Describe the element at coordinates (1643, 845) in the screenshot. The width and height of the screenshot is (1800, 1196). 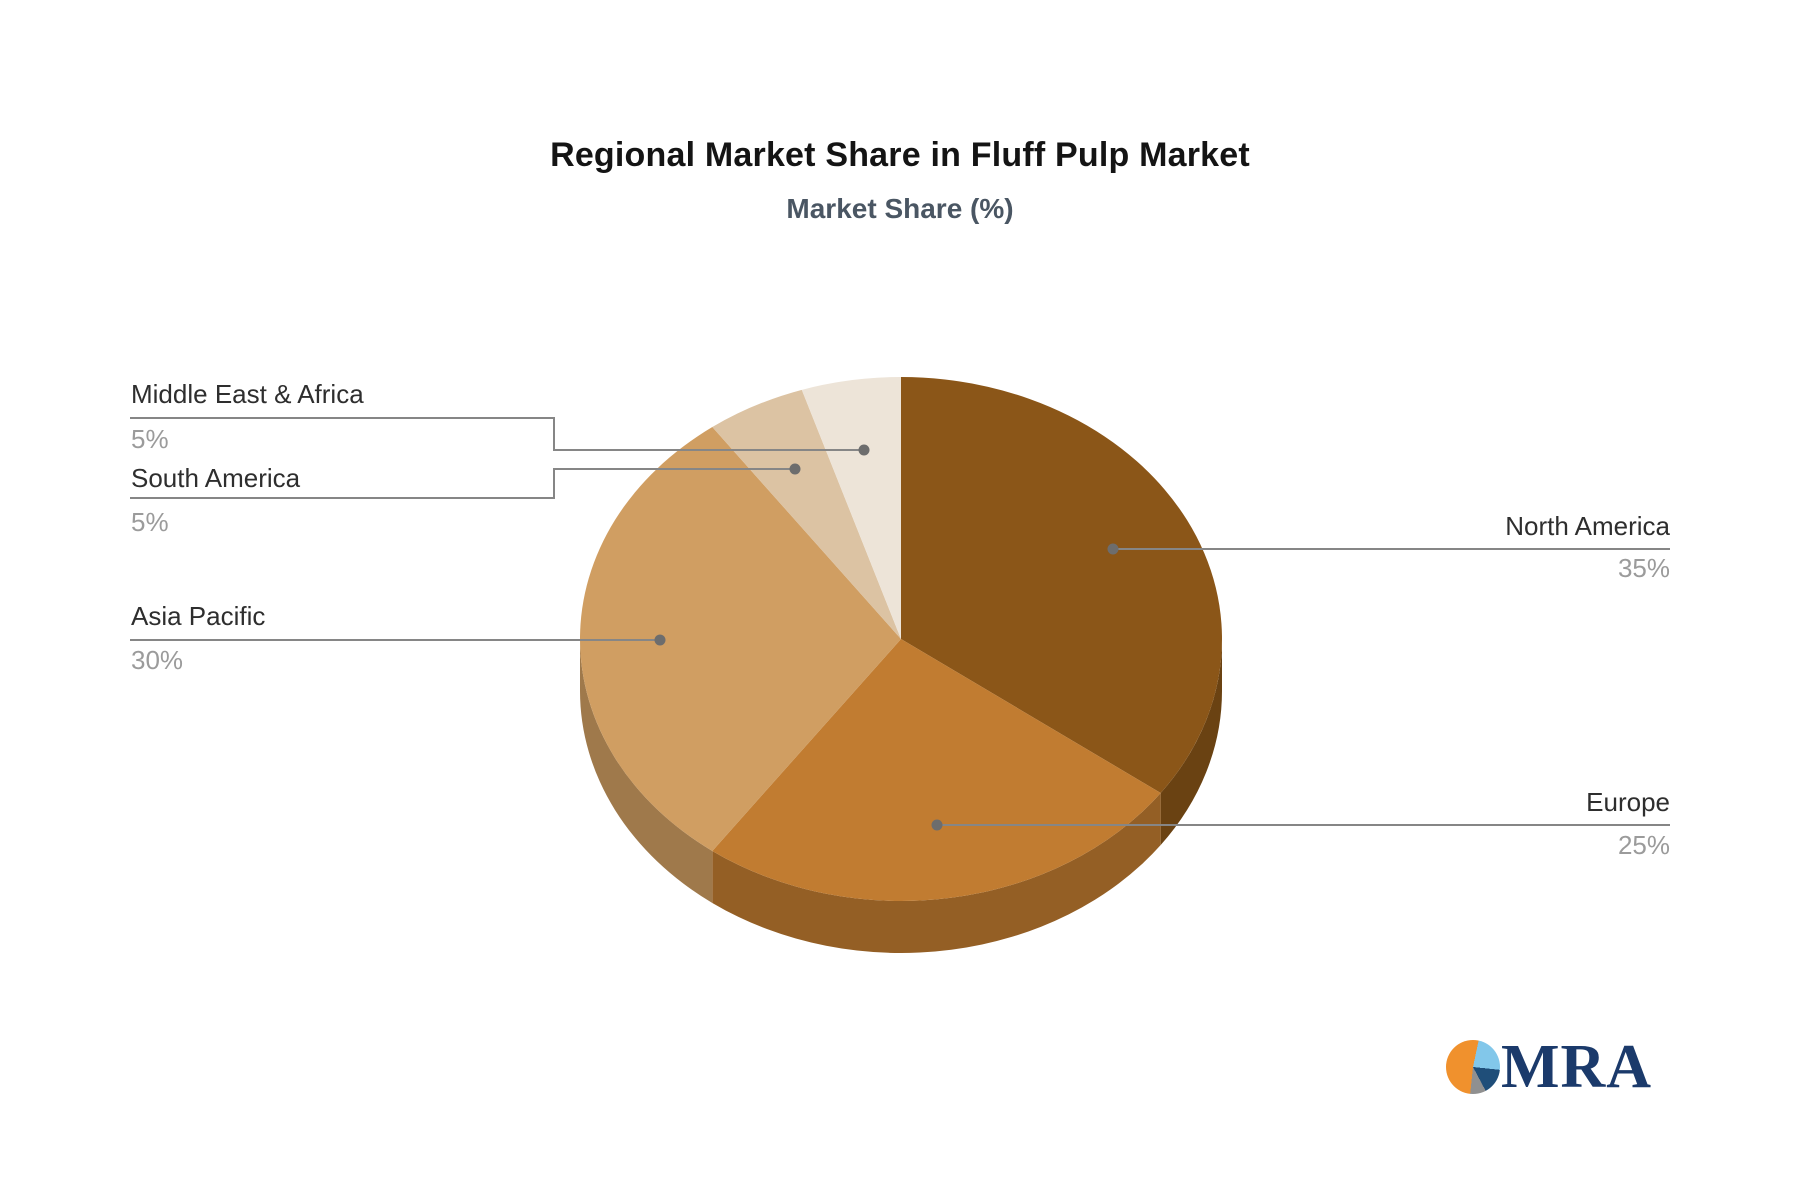
I see `value-europe: 25%` at that location.